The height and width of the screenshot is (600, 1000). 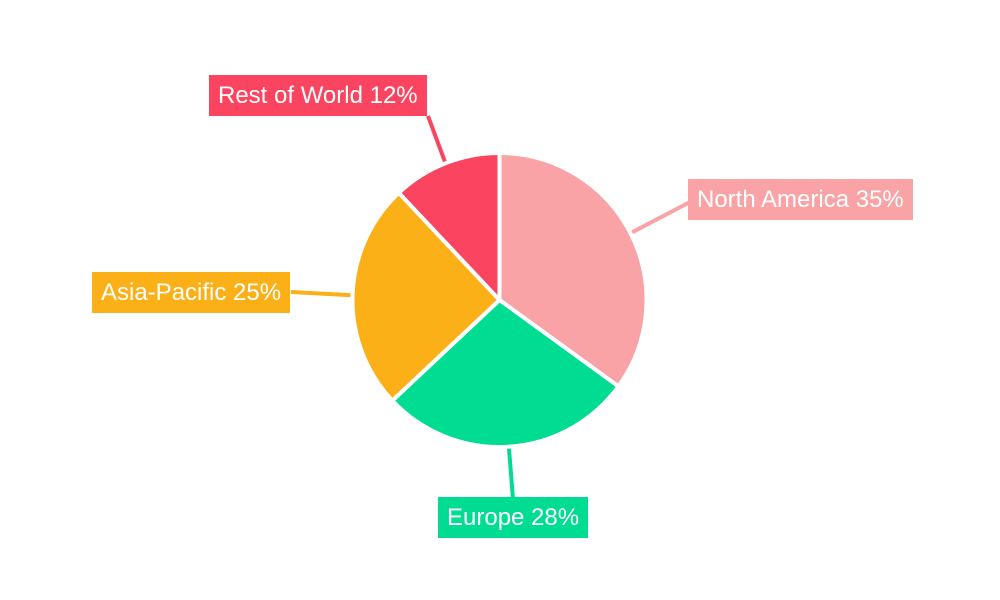 What do you see at coordinates (438, 142) in the screenshot?
I see `leader-line-rest-of-world` at bounding box center [438, 142].